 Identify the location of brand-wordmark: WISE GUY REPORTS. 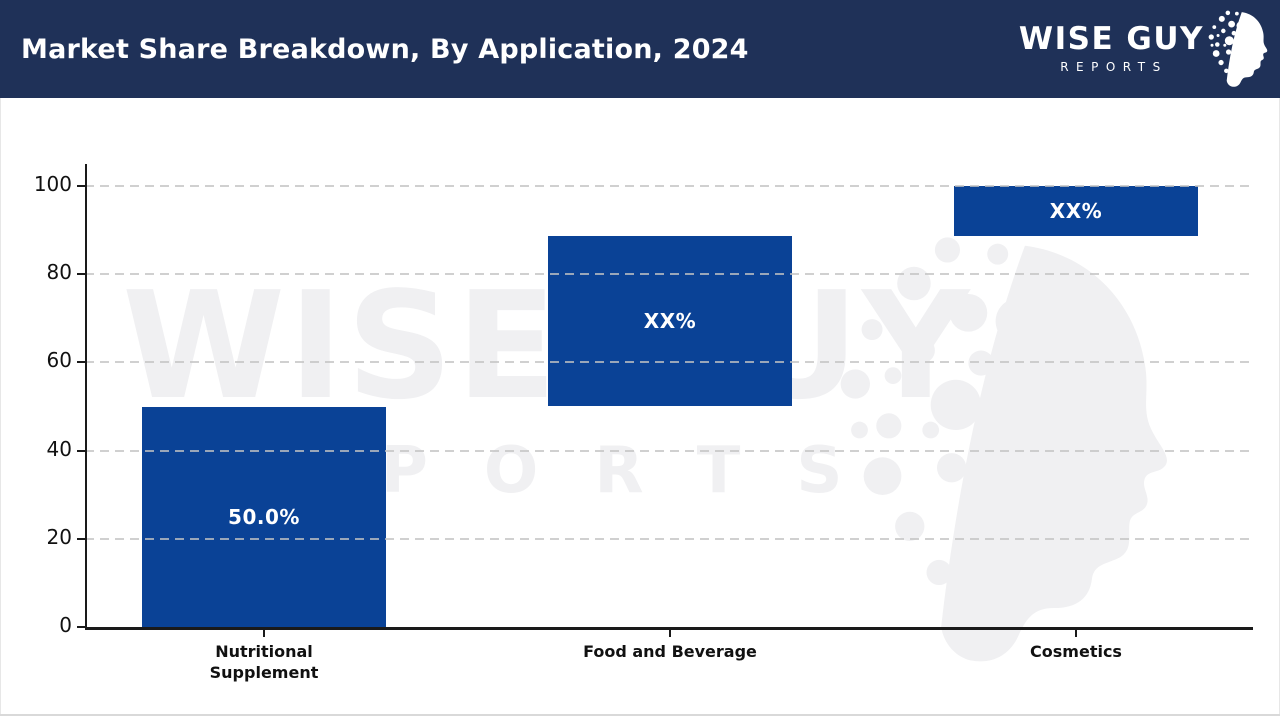
(1111, 48).